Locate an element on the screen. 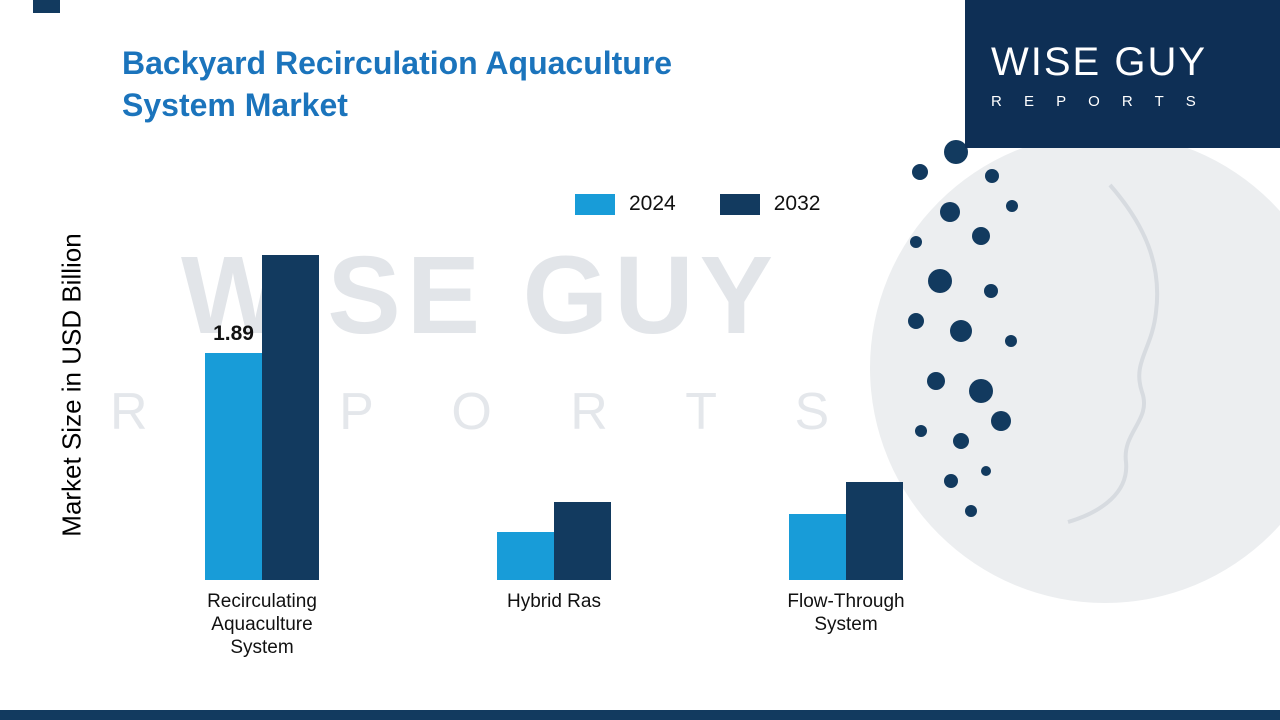  bar-group: 1.89 is located at coordinates (262, 417).